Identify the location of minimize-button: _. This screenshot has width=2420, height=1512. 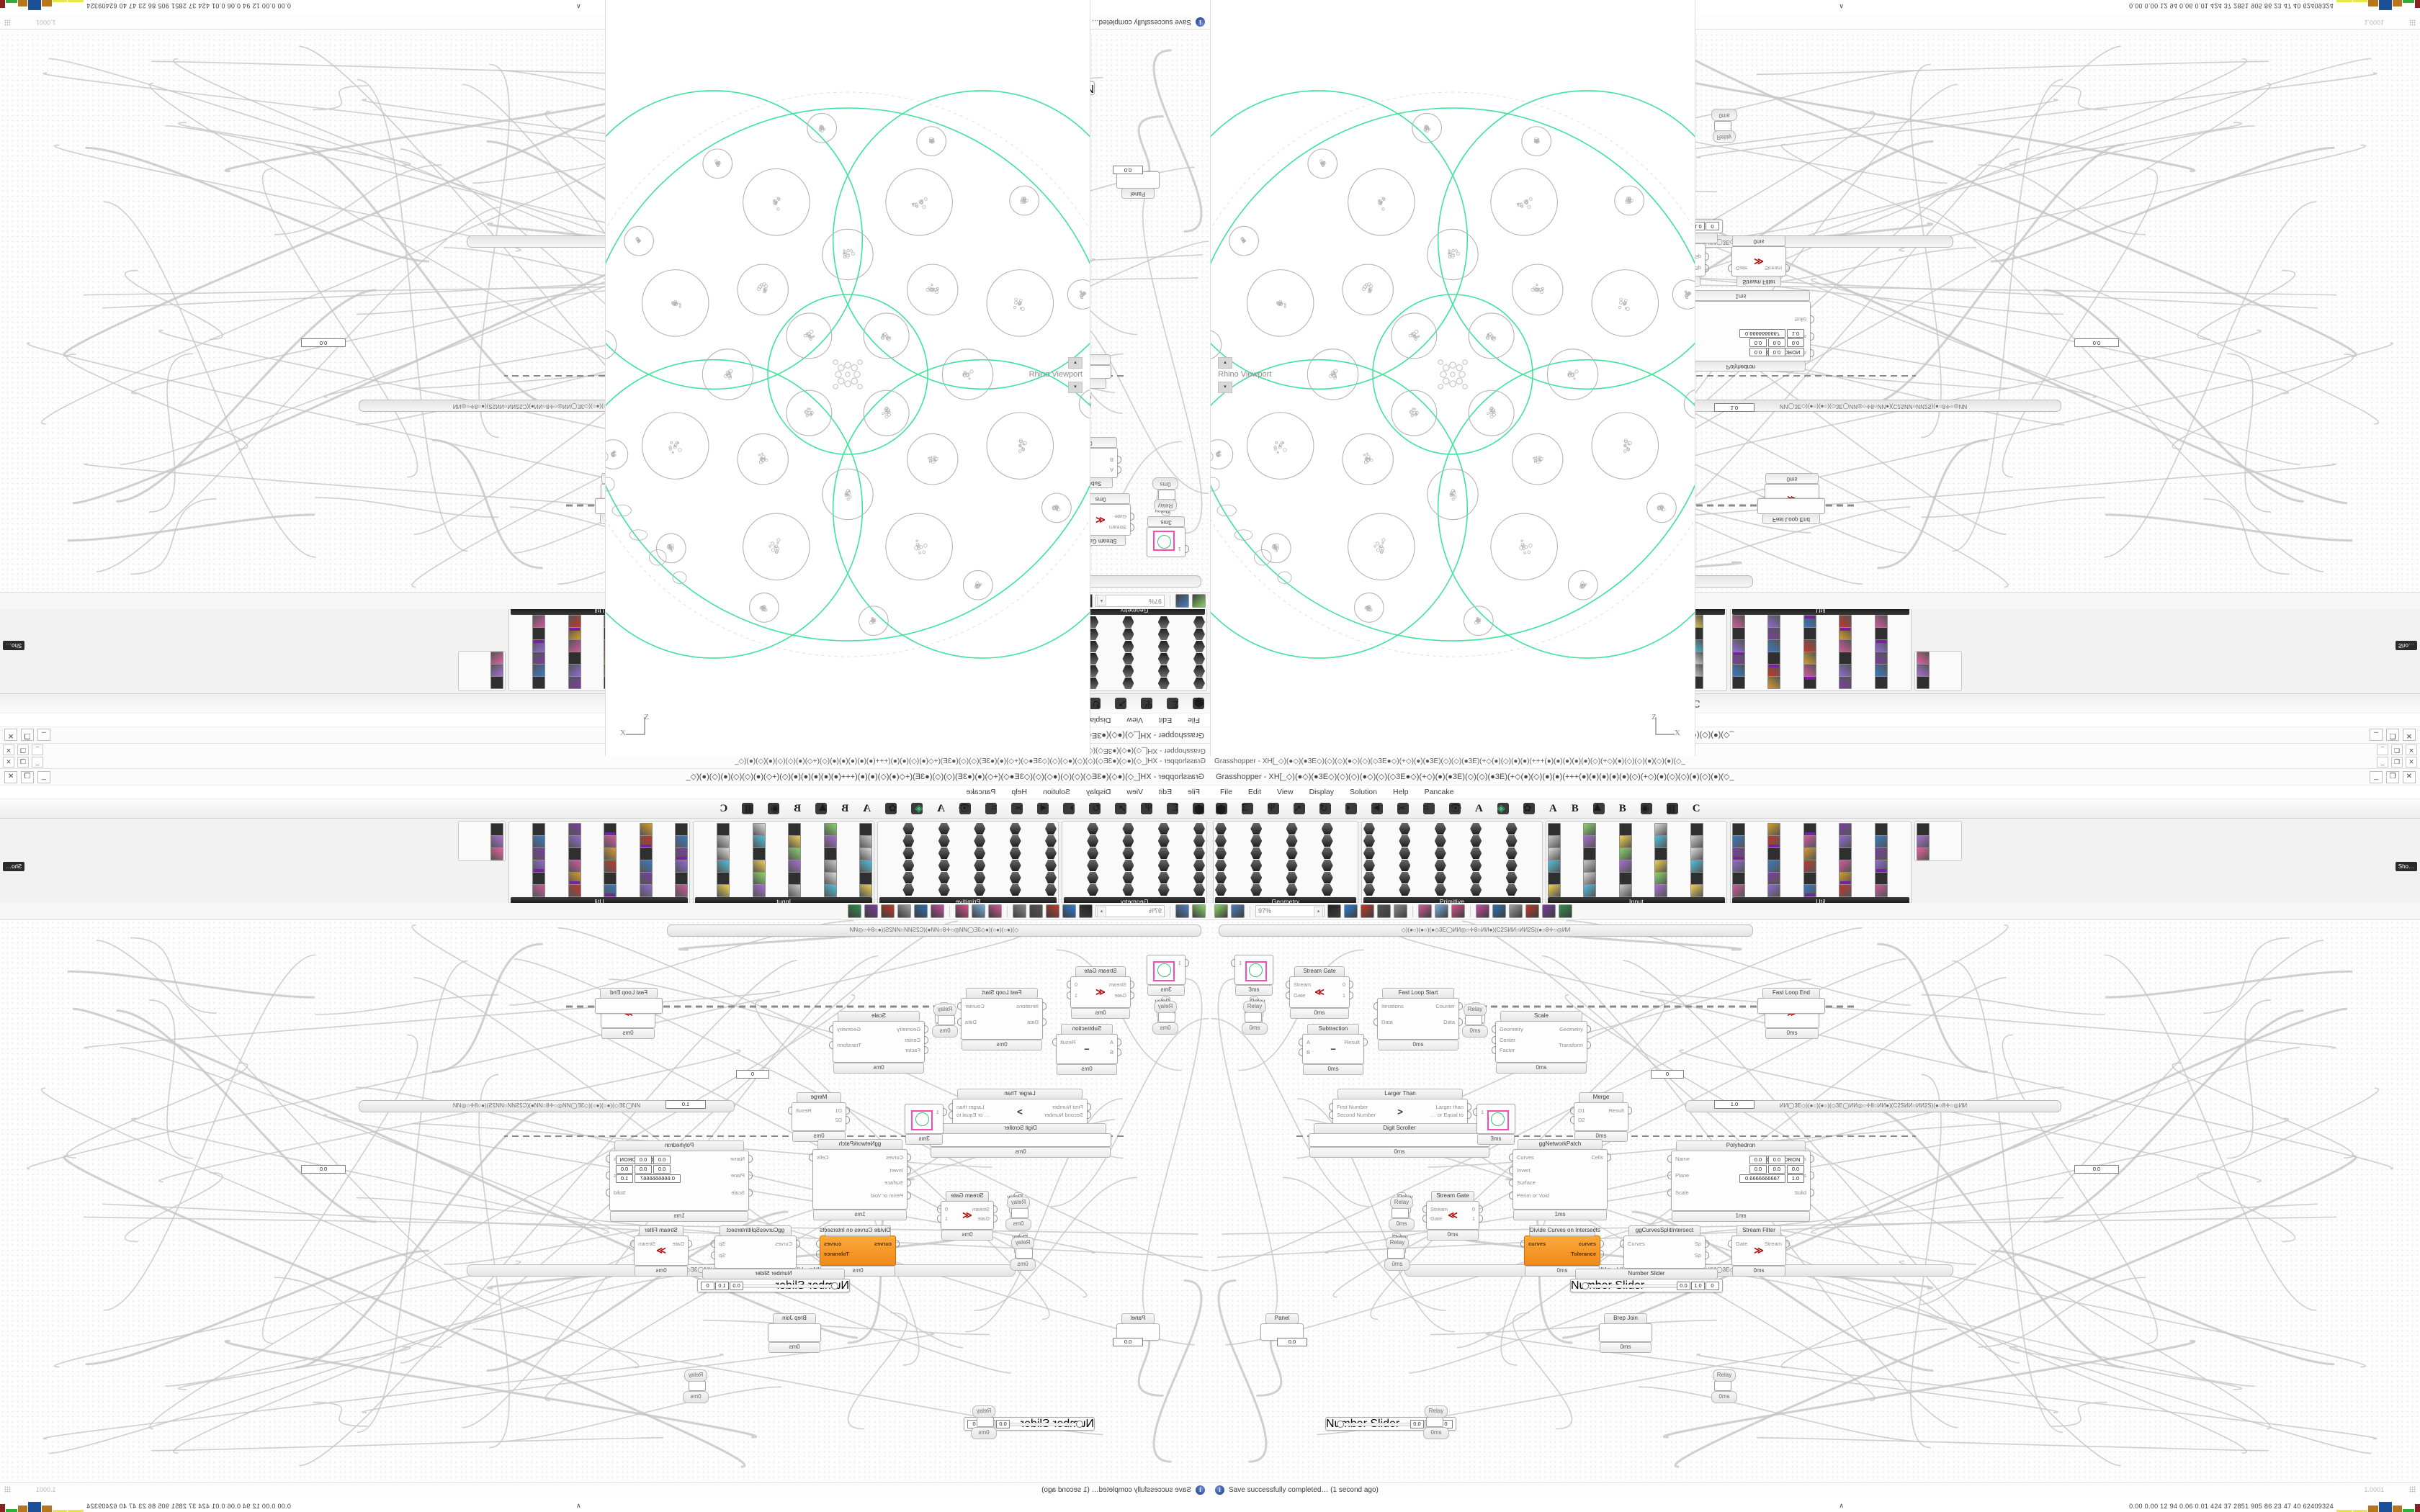
(37, 762).